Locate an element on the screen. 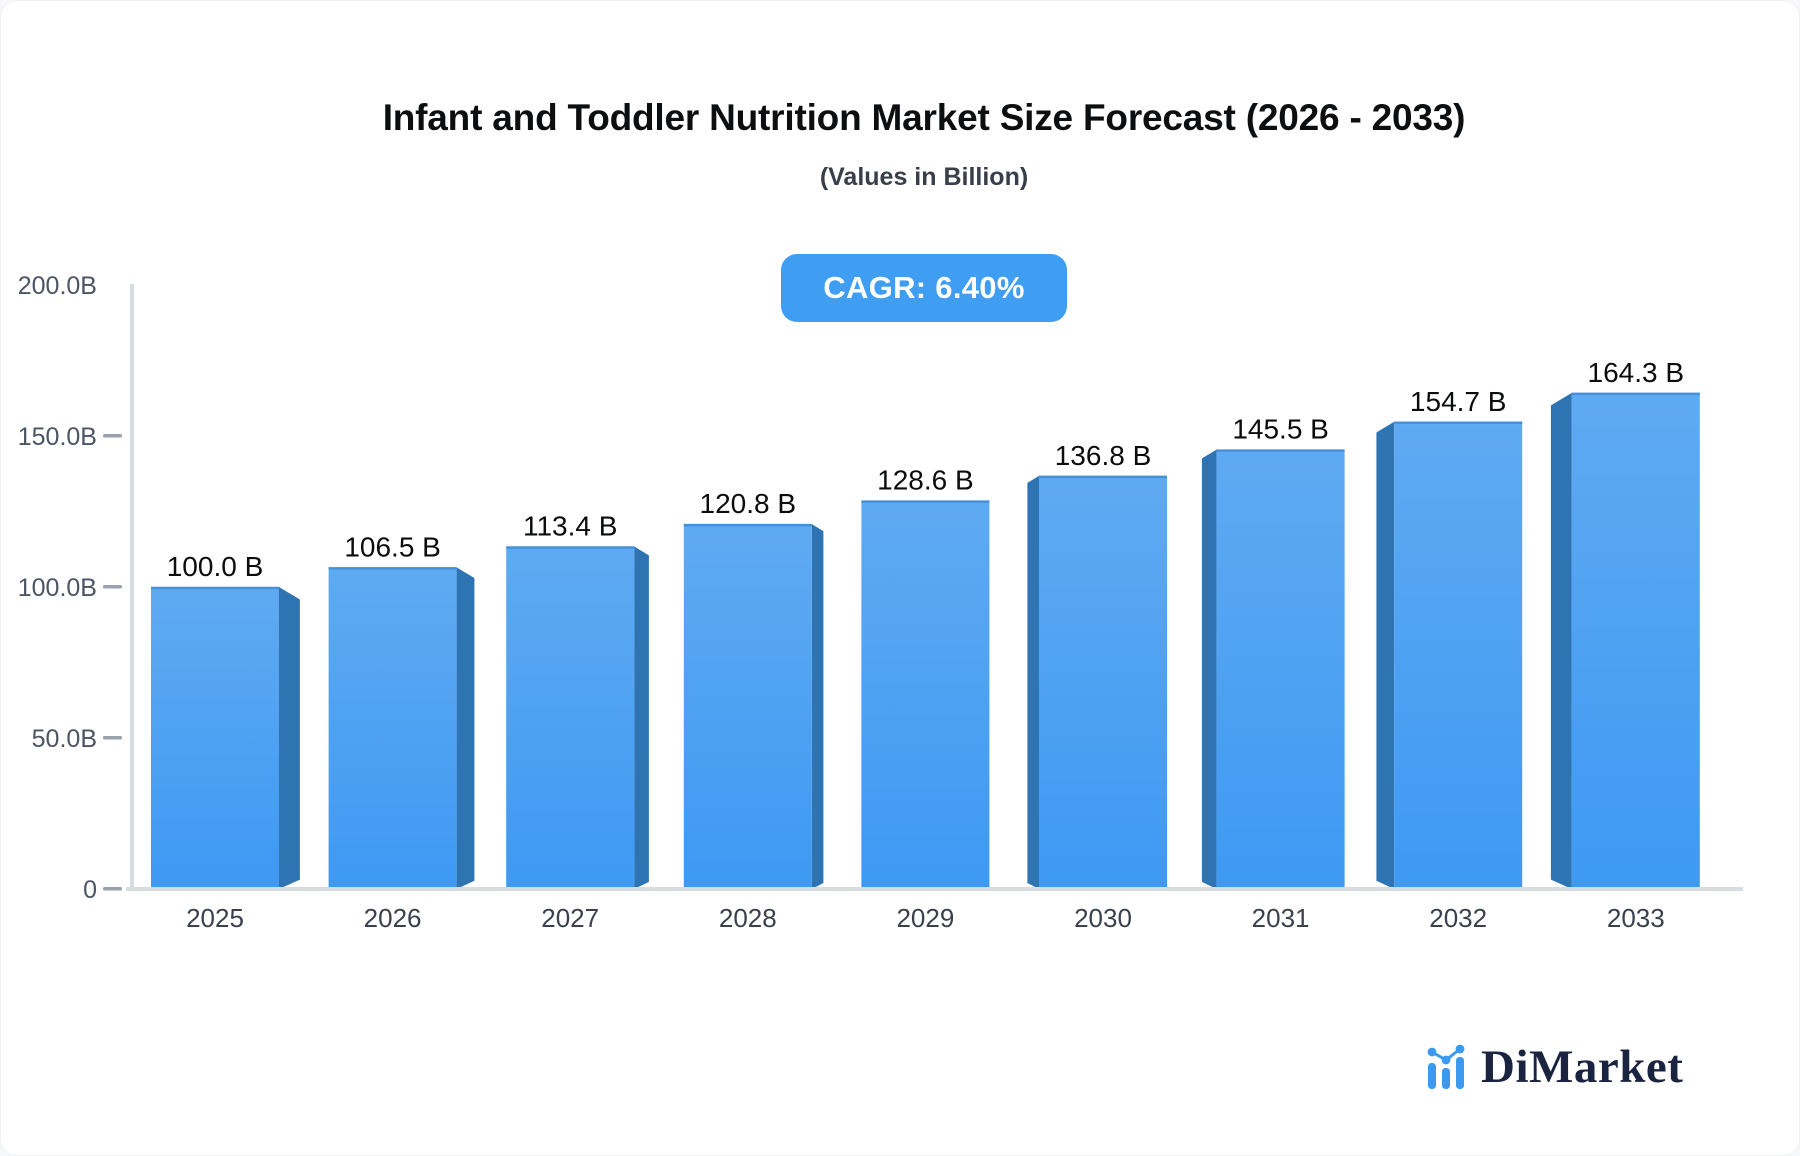  x-axis-line is located at coordinates (934, 889).